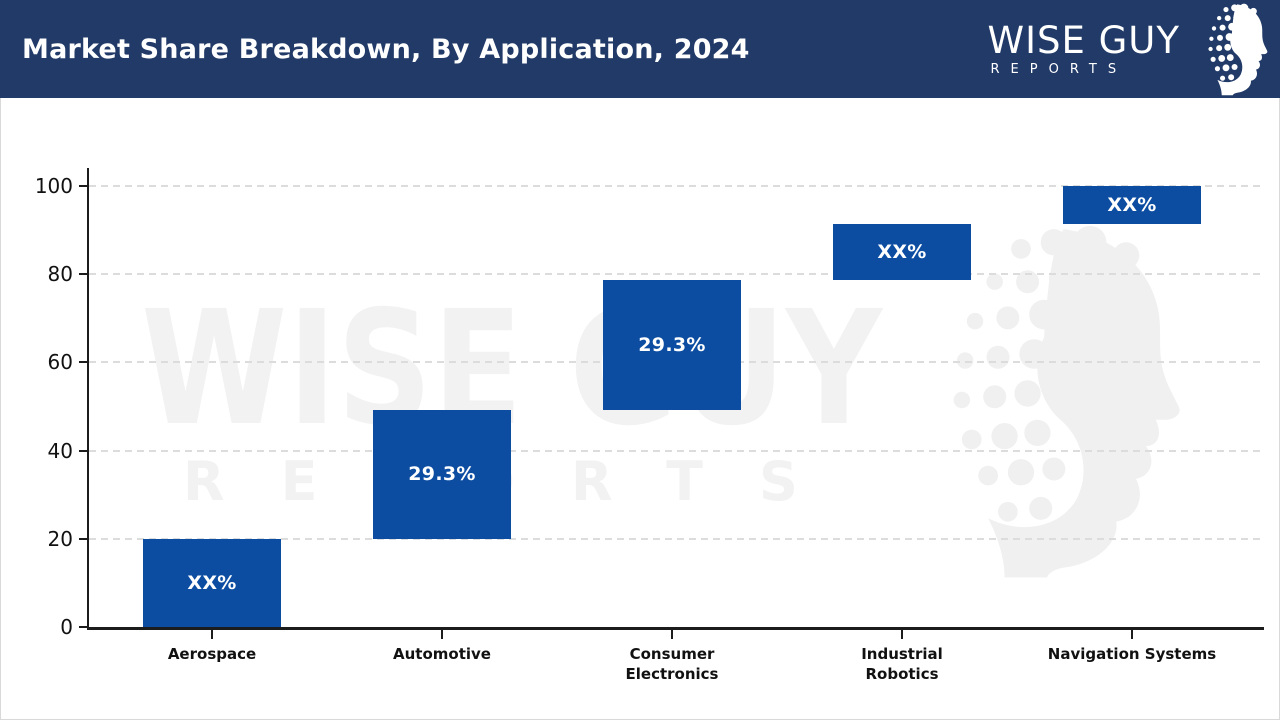 The width and height of the screenshot is (1280, 720). Describe the element at coordinates (518, 481) in the screenshot. I see `watermark-brand-sub: REPORTS` at that location.